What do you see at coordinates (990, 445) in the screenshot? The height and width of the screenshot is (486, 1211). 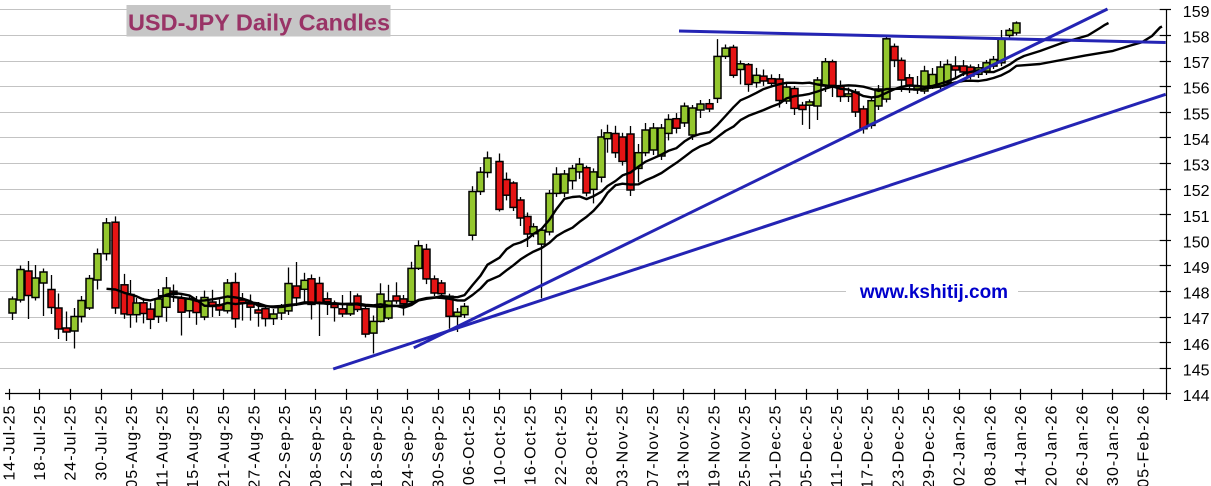 I see `svg-text: 08-Jan-26` at bounding box center [990, 445].